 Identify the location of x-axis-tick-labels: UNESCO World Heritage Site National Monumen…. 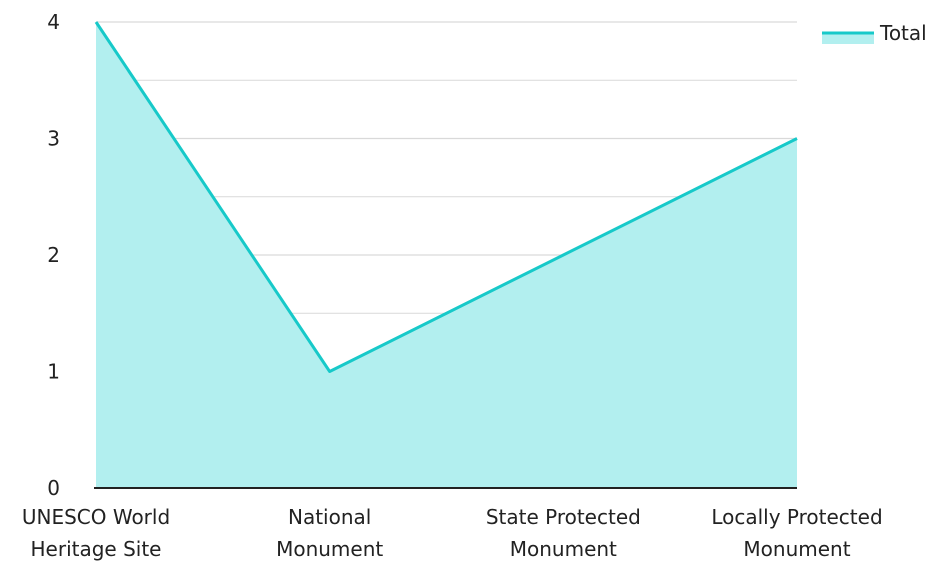
(452, 533).